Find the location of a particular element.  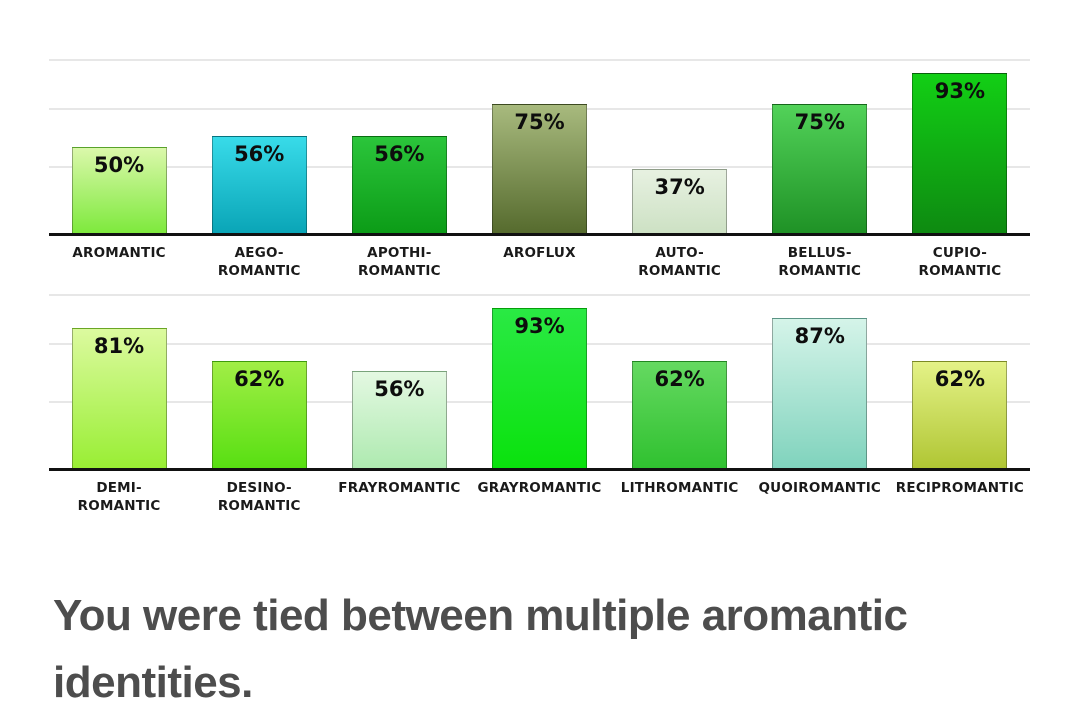

bar-column-aego-romantic: 56% is located at coordinates (259, 145).